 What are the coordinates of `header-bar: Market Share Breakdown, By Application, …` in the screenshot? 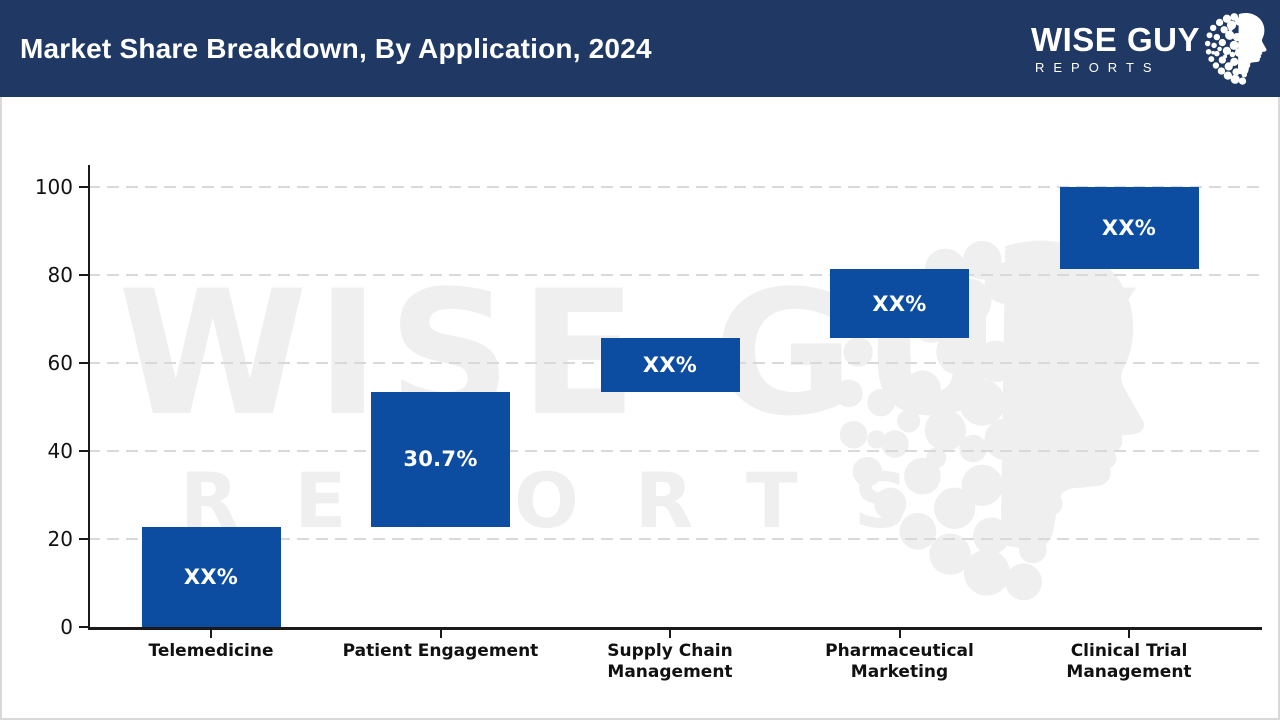 It's located at (640, 48).